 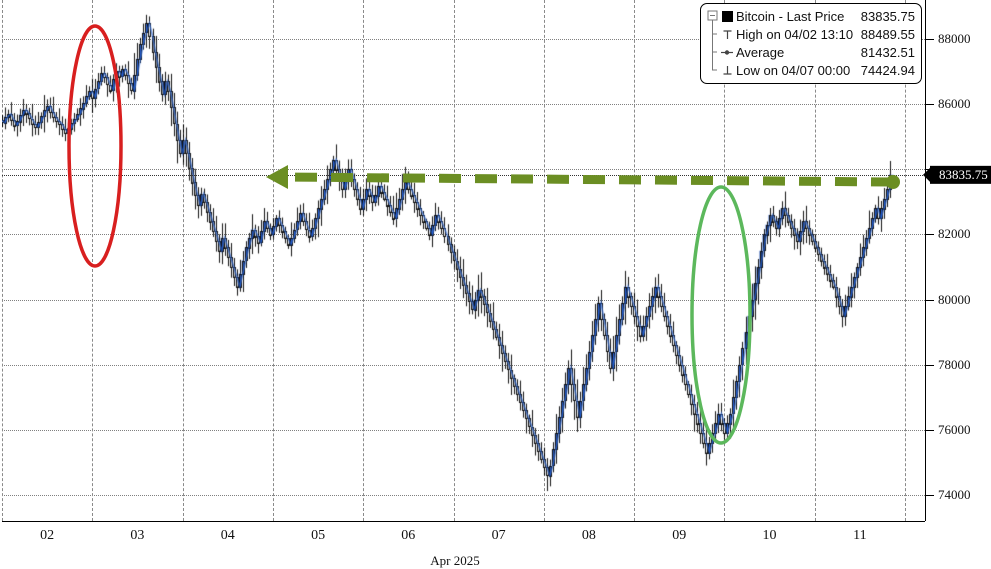 I want to click on y-axis-label: 88000, so click(x=954, y=39).